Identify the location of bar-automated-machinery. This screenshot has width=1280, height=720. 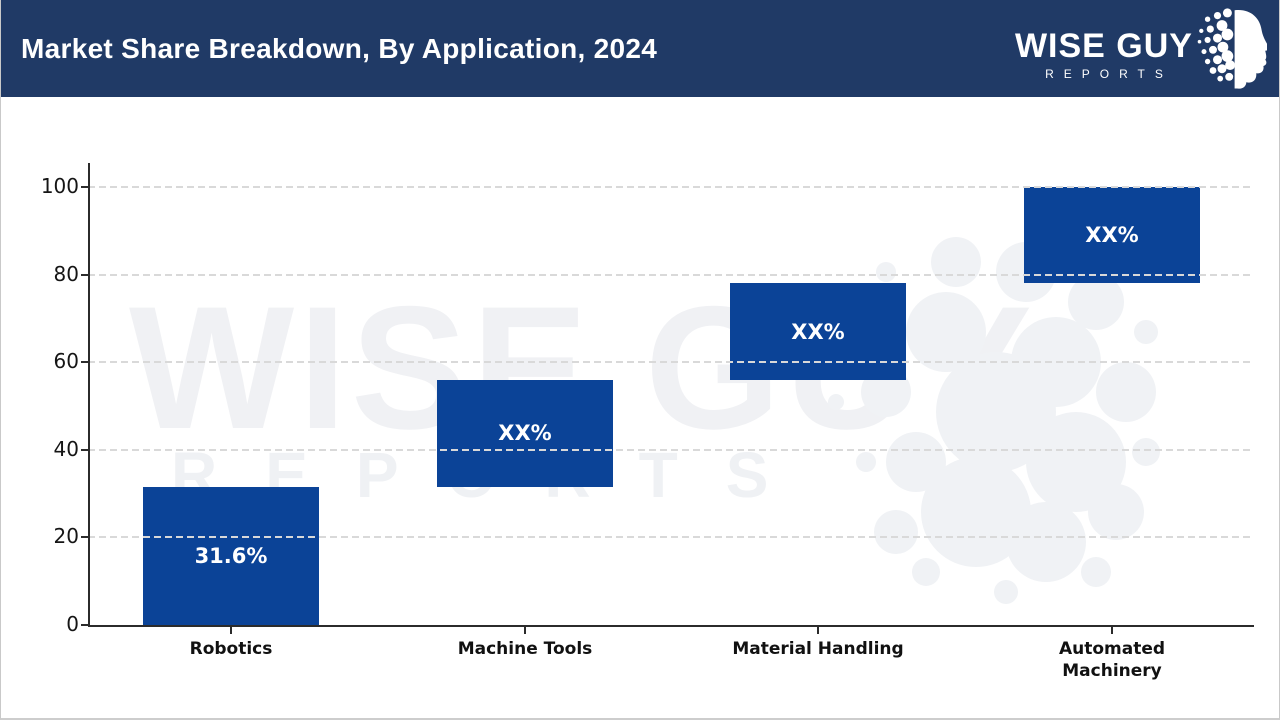
(1112, 235).